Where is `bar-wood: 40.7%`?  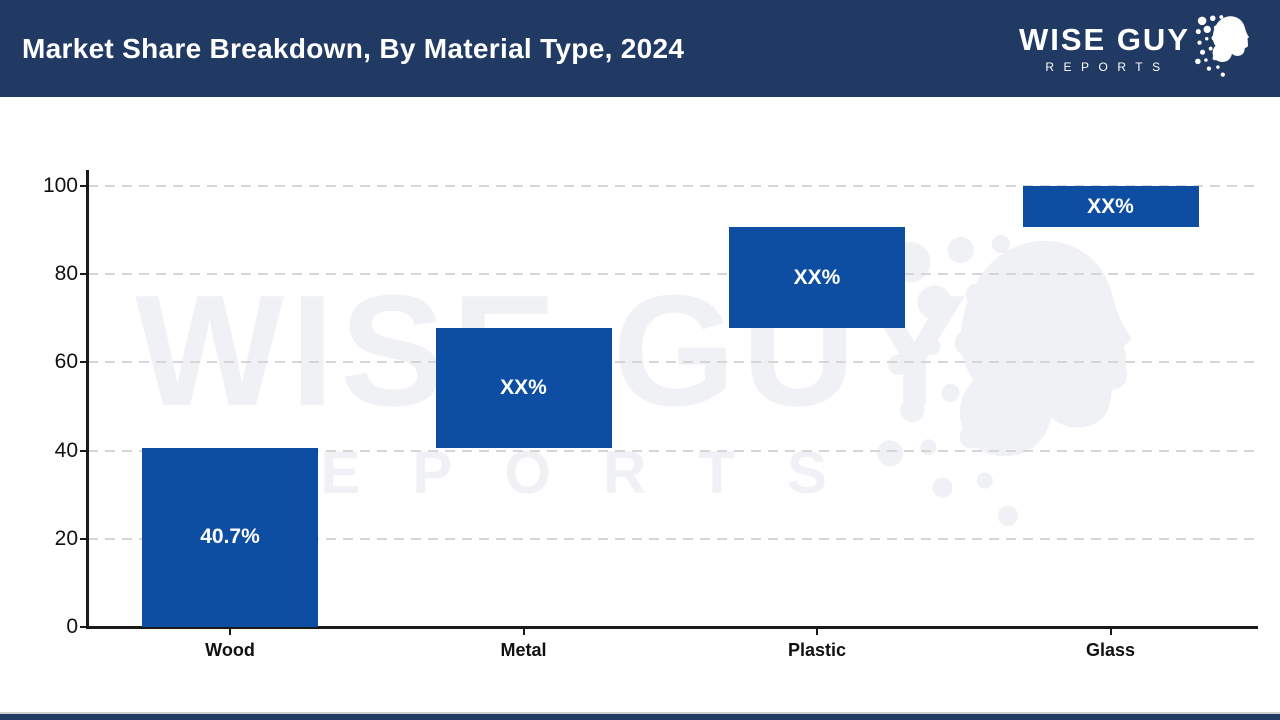
bar-wood: 40.7% is located at coordinates (230, 537).